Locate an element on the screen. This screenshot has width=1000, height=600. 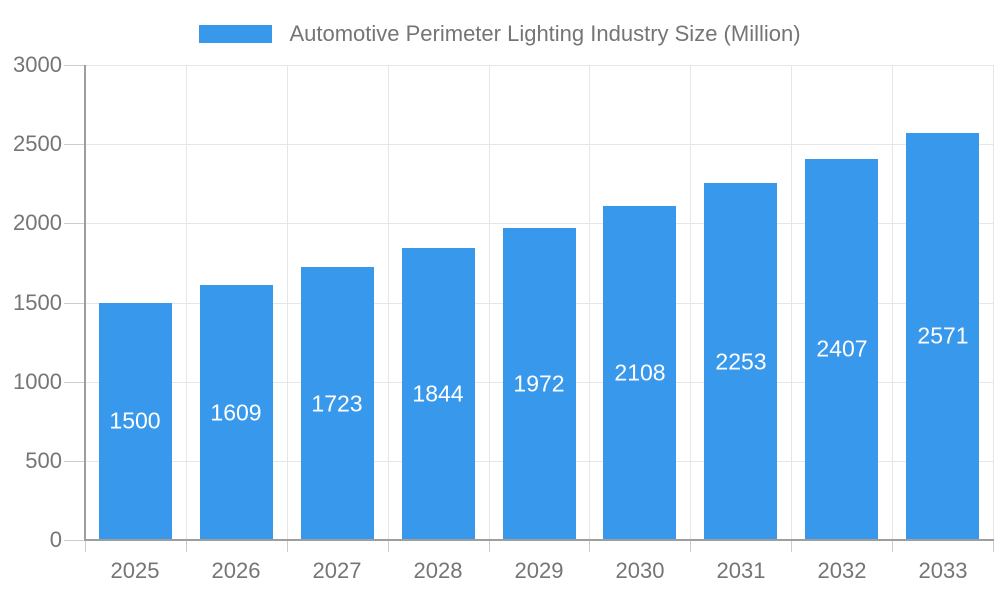
x-axis-label: 2026 is located at coordinates (236, 570).